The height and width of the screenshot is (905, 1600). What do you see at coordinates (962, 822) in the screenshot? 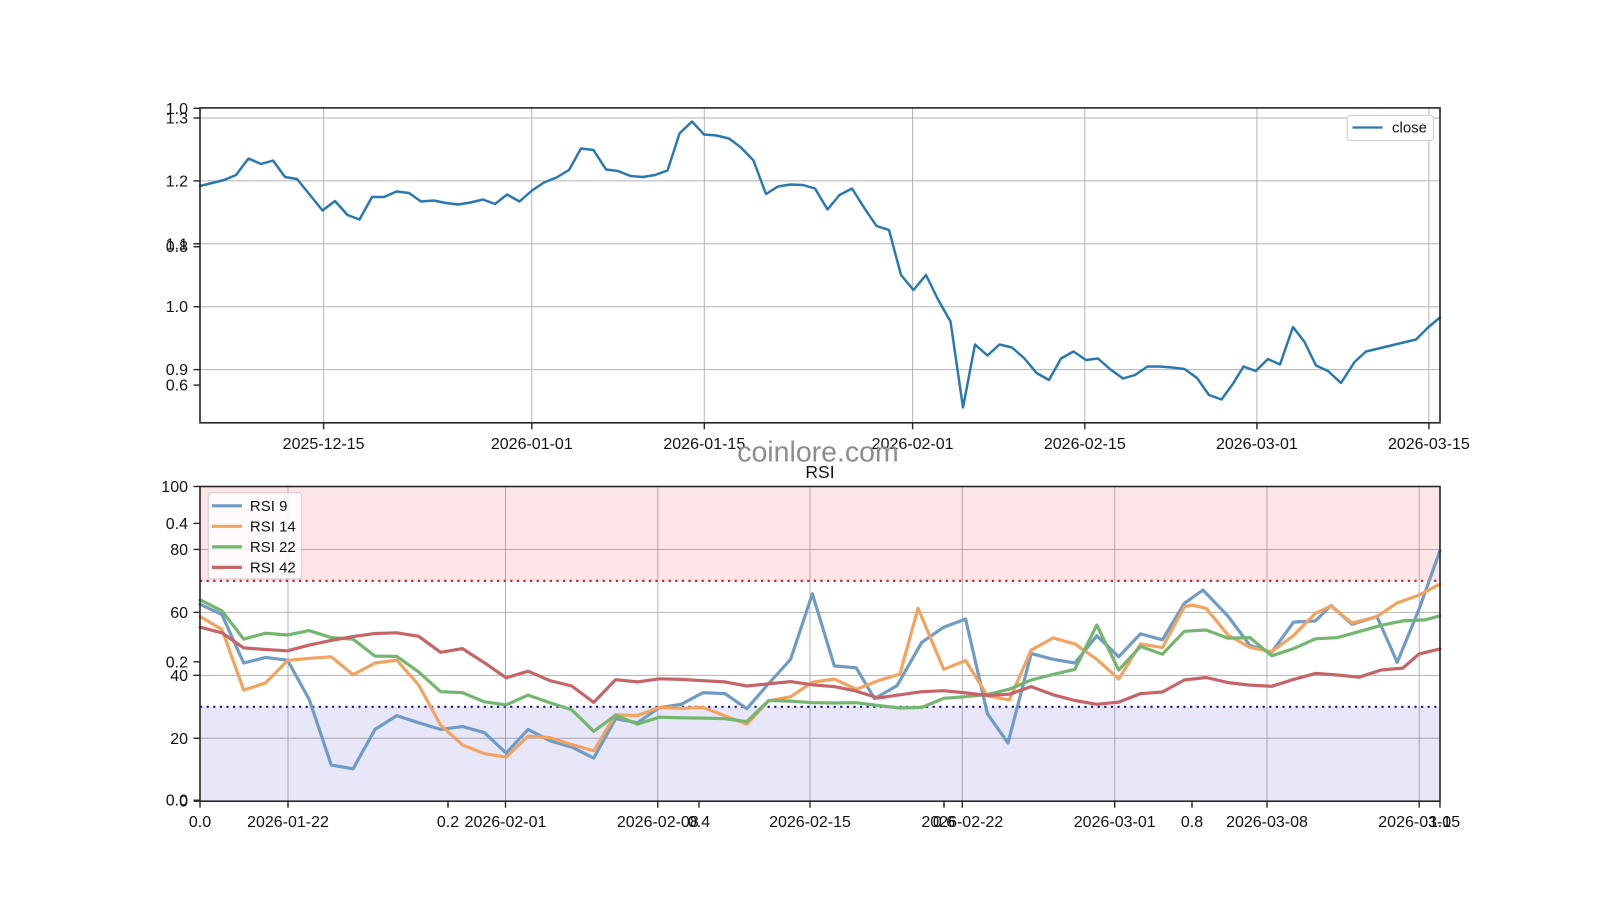
I see `svg-text: 2026-02-22` at bounding box center [962, 822].